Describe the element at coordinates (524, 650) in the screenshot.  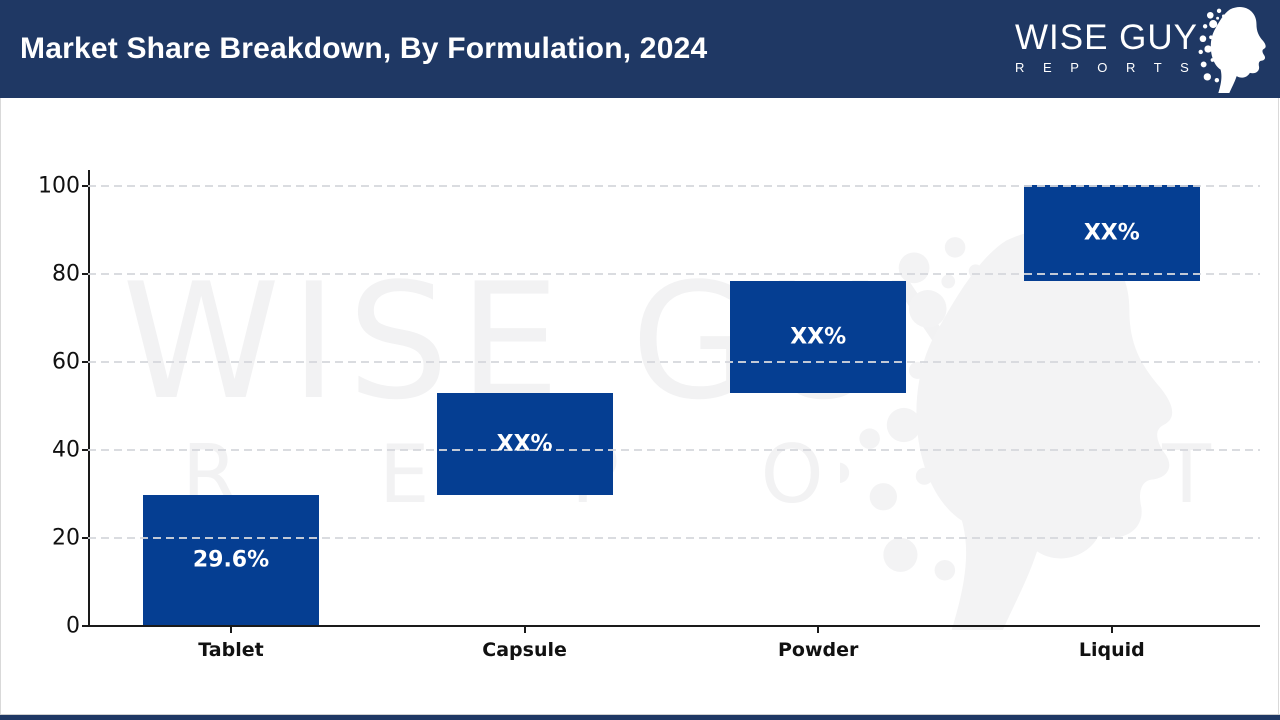
I see `x-axis-label-capsule: Capsule` at that location.